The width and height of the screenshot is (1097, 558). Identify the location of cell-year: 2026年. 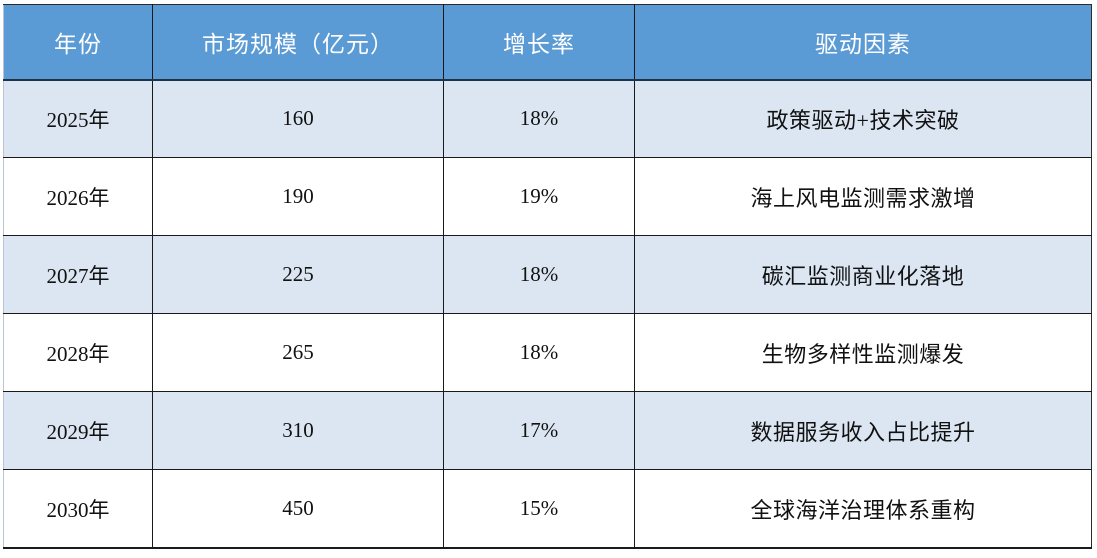
(78, 197).